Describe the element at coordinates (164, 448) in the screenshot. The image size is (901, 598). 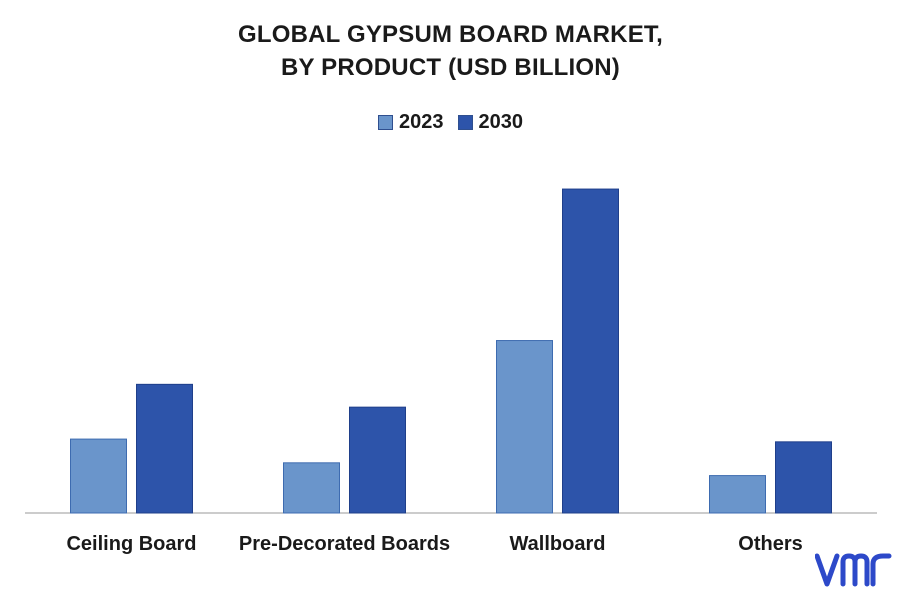
I see `bar-2030-ceiling-board` at that location.